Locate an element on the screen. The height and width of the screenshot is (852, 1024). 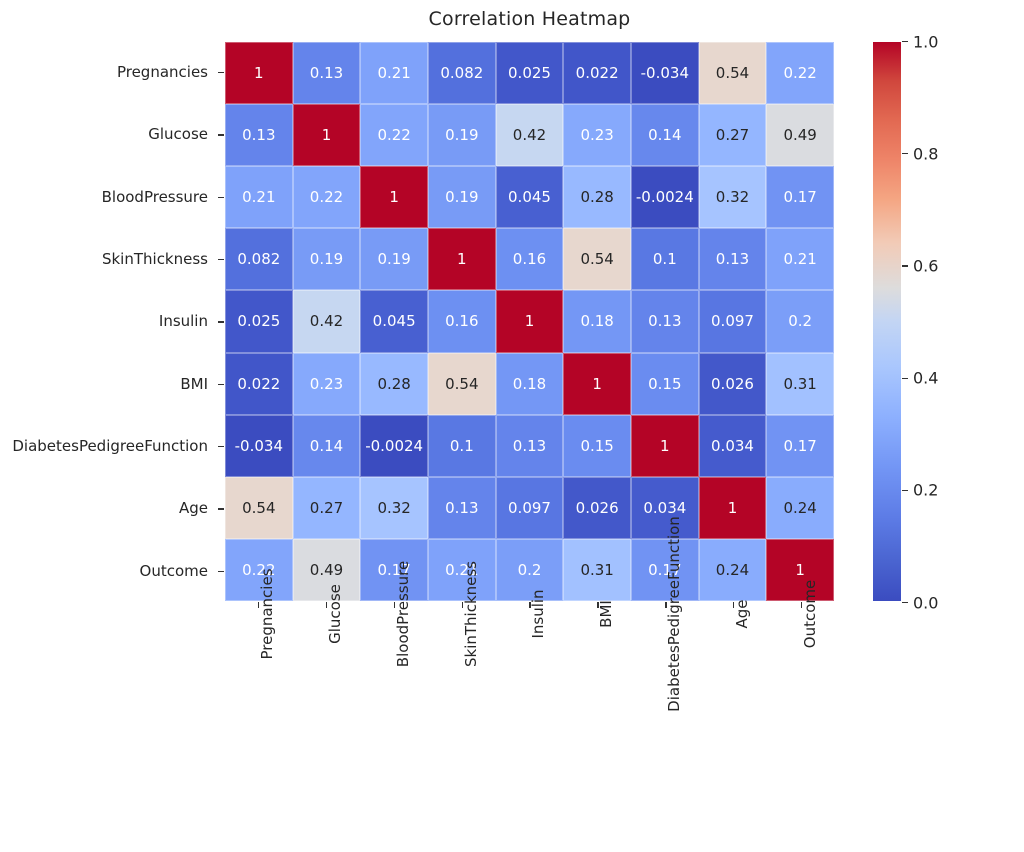
x-axis-tick-label: Outcome is located at coordinates (801, 696).